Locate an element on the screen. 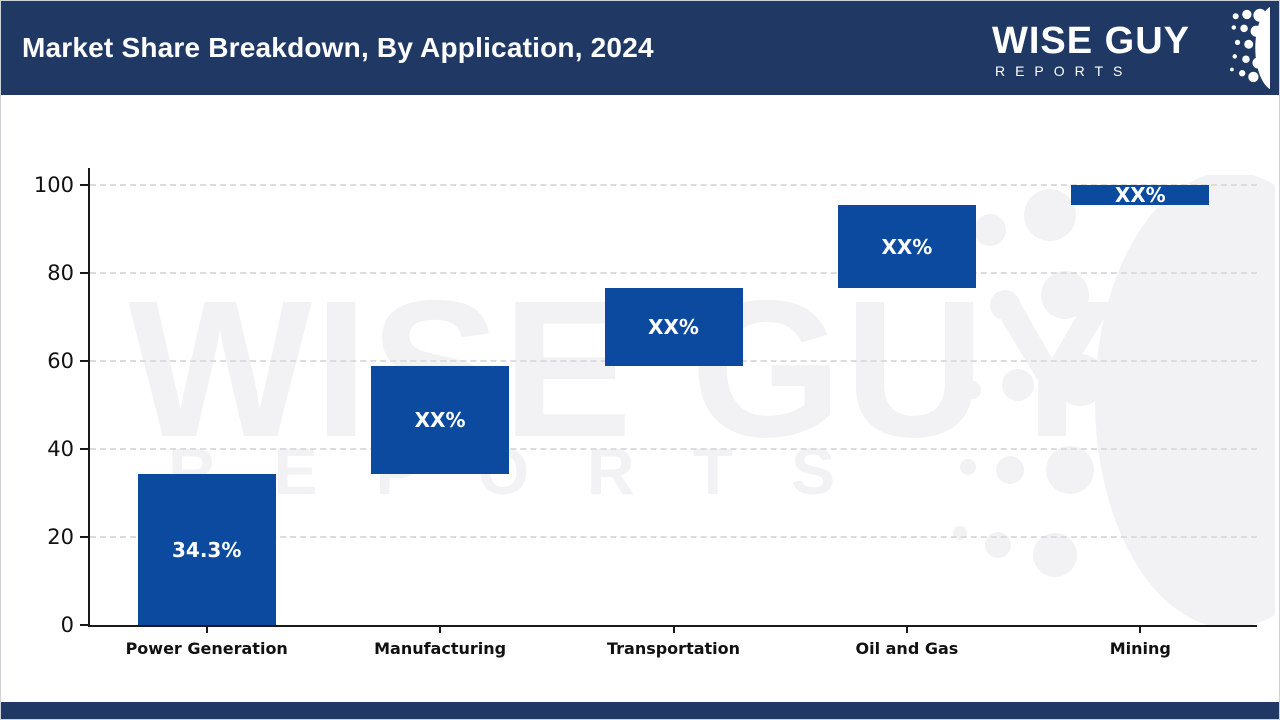 The image size is (1280, 720). footer-band is located at coordinates (640, 711).